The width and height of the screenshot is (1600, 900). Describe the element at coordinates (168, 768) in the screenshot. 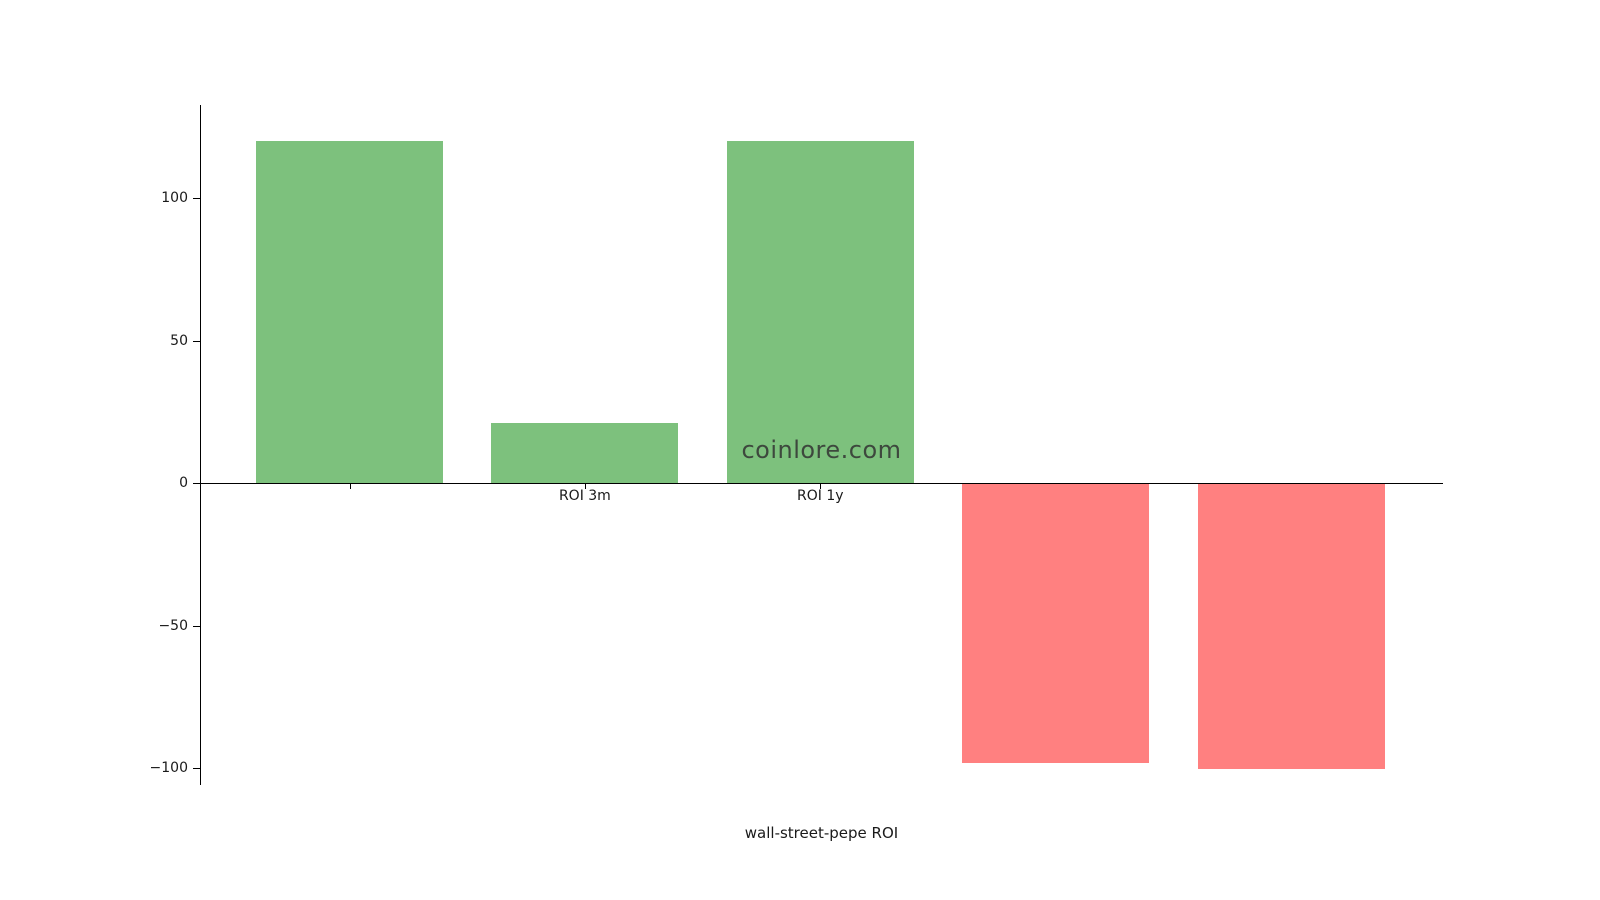

I see `y-tick-label: −100` at that location.